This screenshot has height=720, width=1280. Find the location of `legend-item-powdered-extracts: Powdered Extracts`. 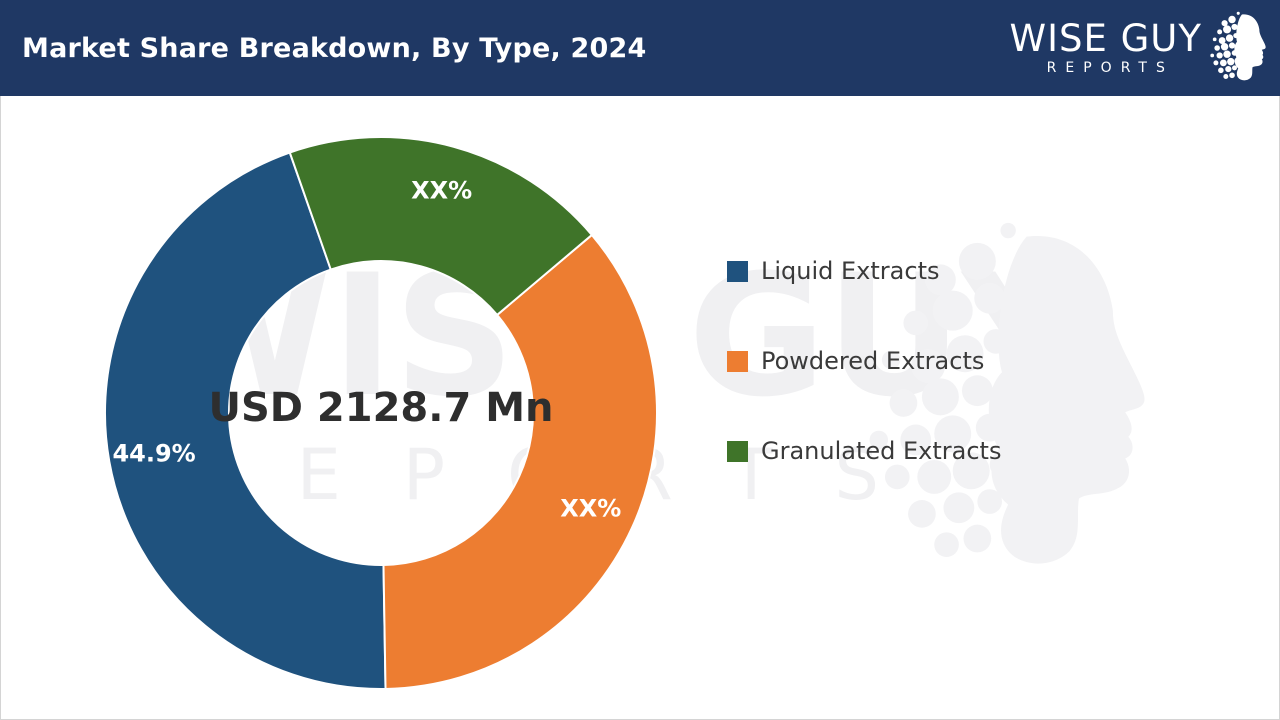

legend-item-powdered-extracts: Powdered Extracts is located at coordinates (864, 361).